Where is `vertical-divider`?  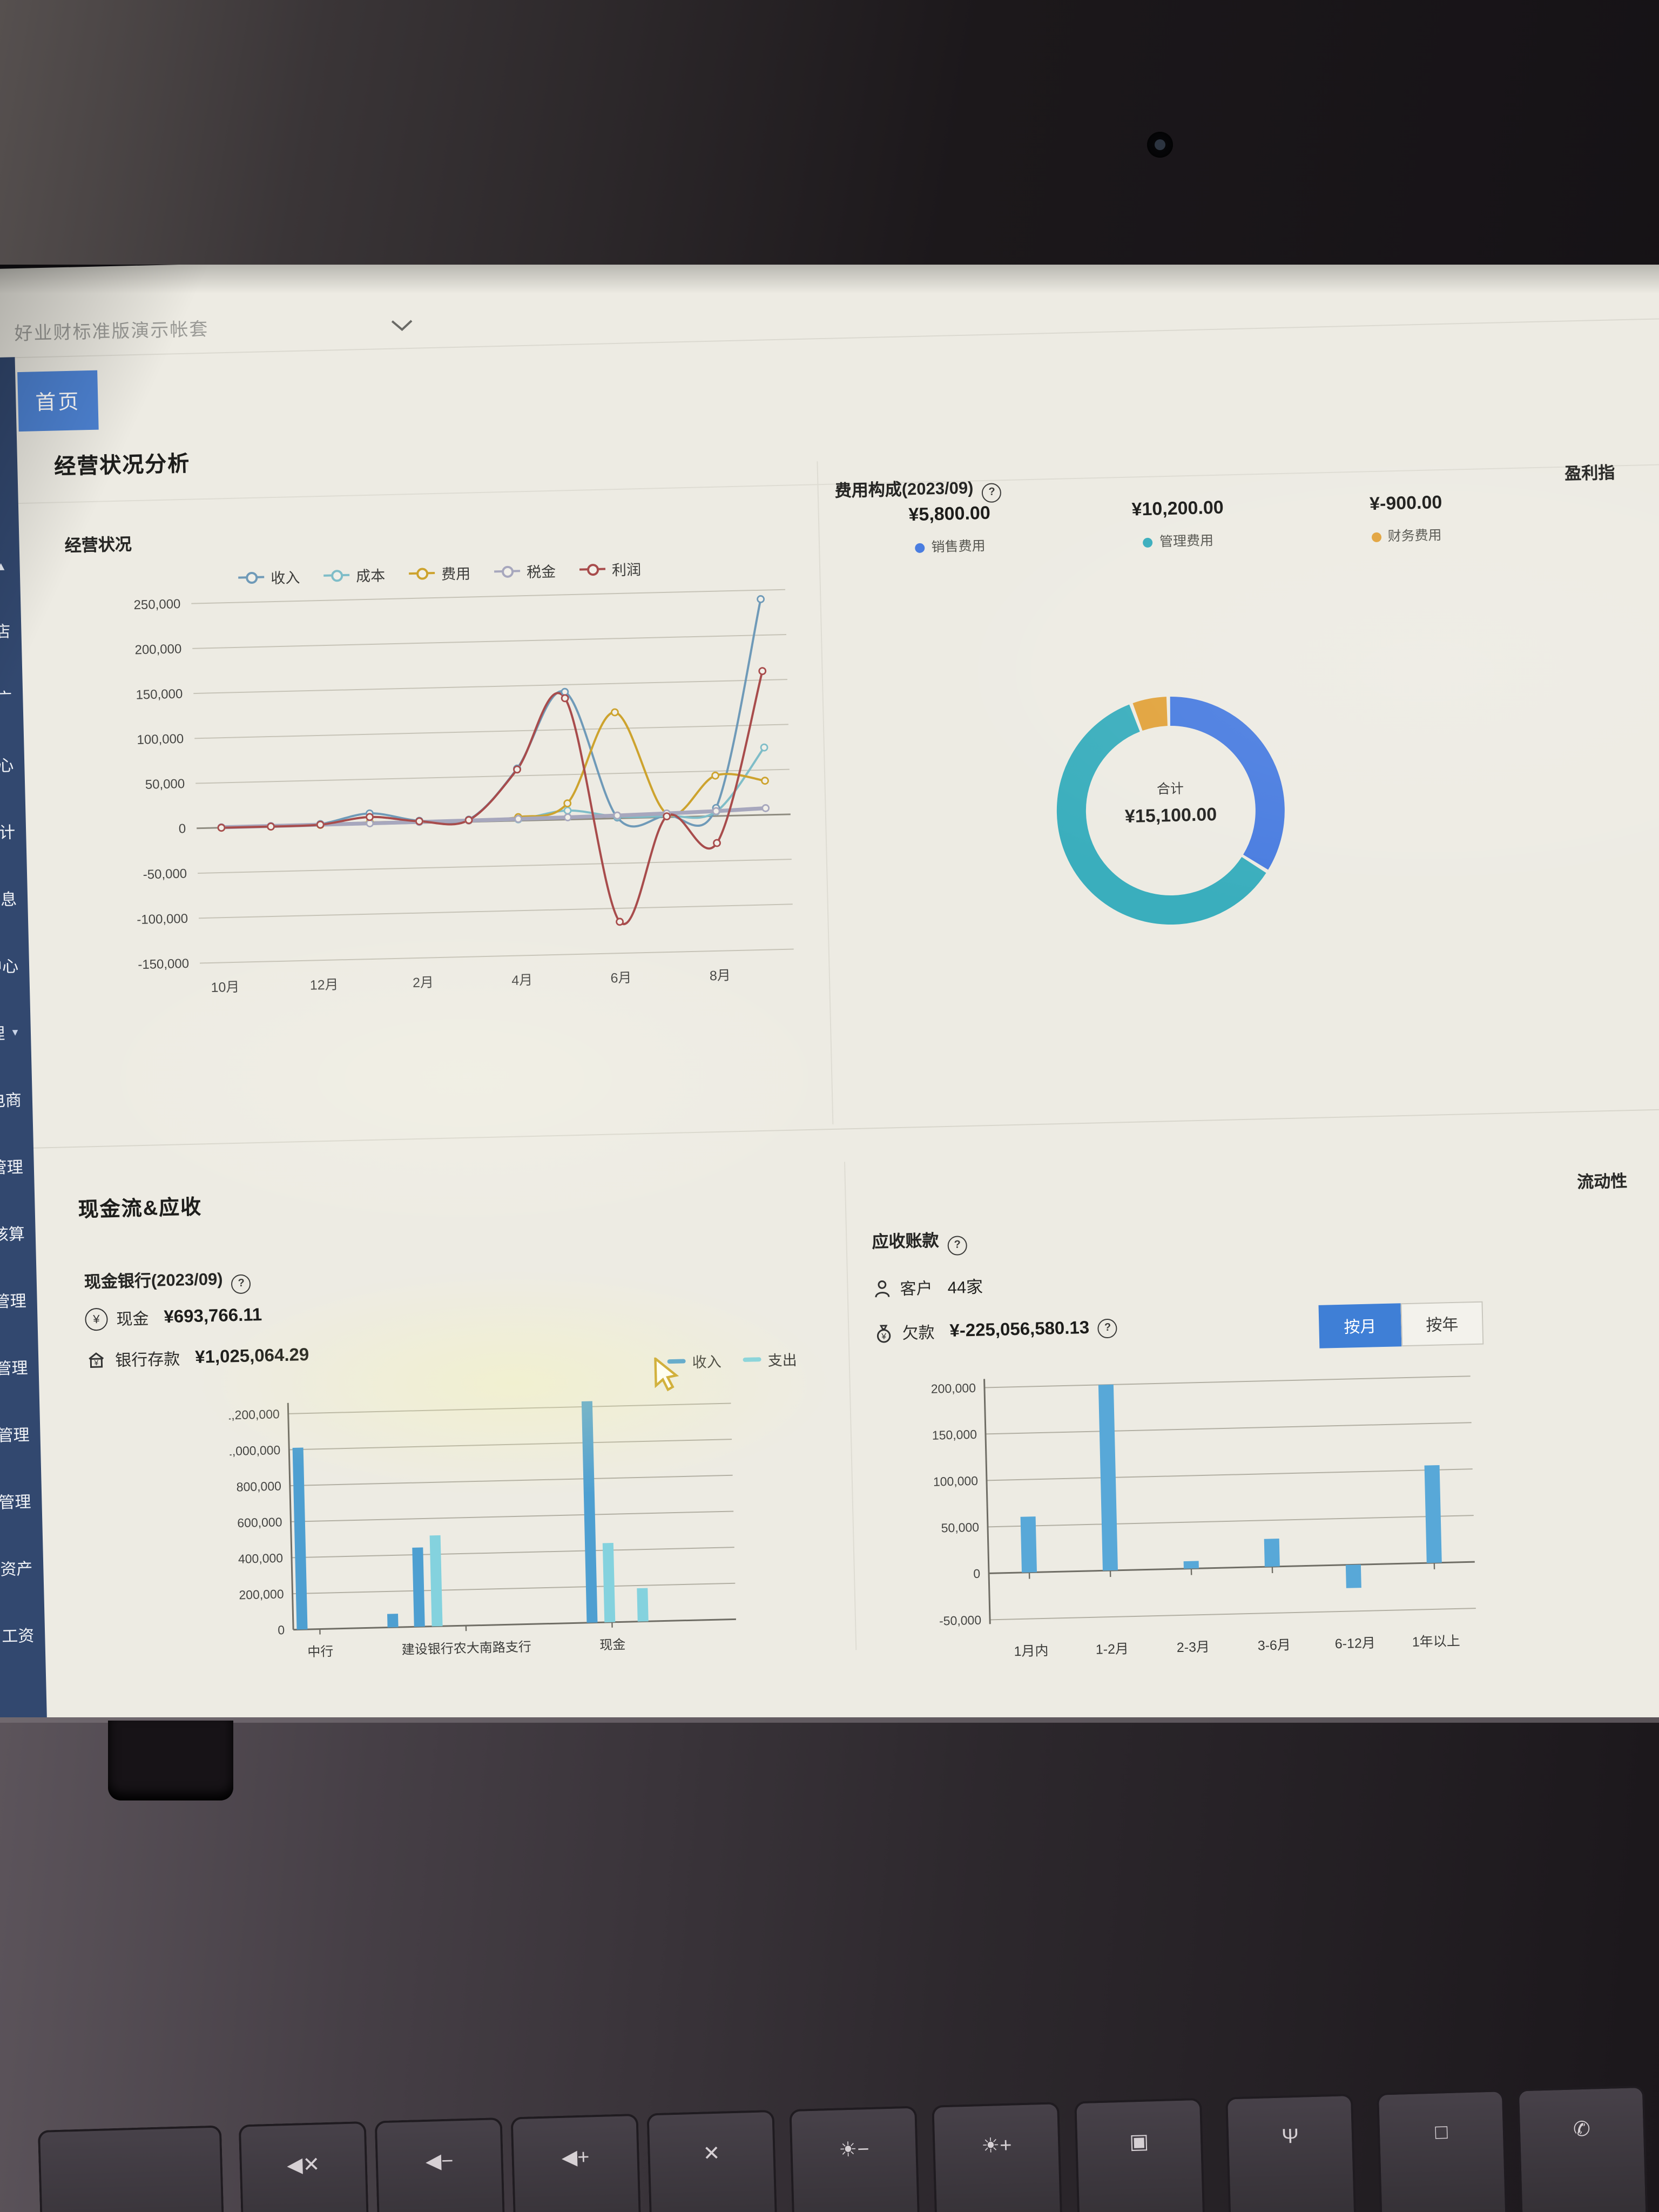 vertical-divider is located at coordinates (850, 1406).